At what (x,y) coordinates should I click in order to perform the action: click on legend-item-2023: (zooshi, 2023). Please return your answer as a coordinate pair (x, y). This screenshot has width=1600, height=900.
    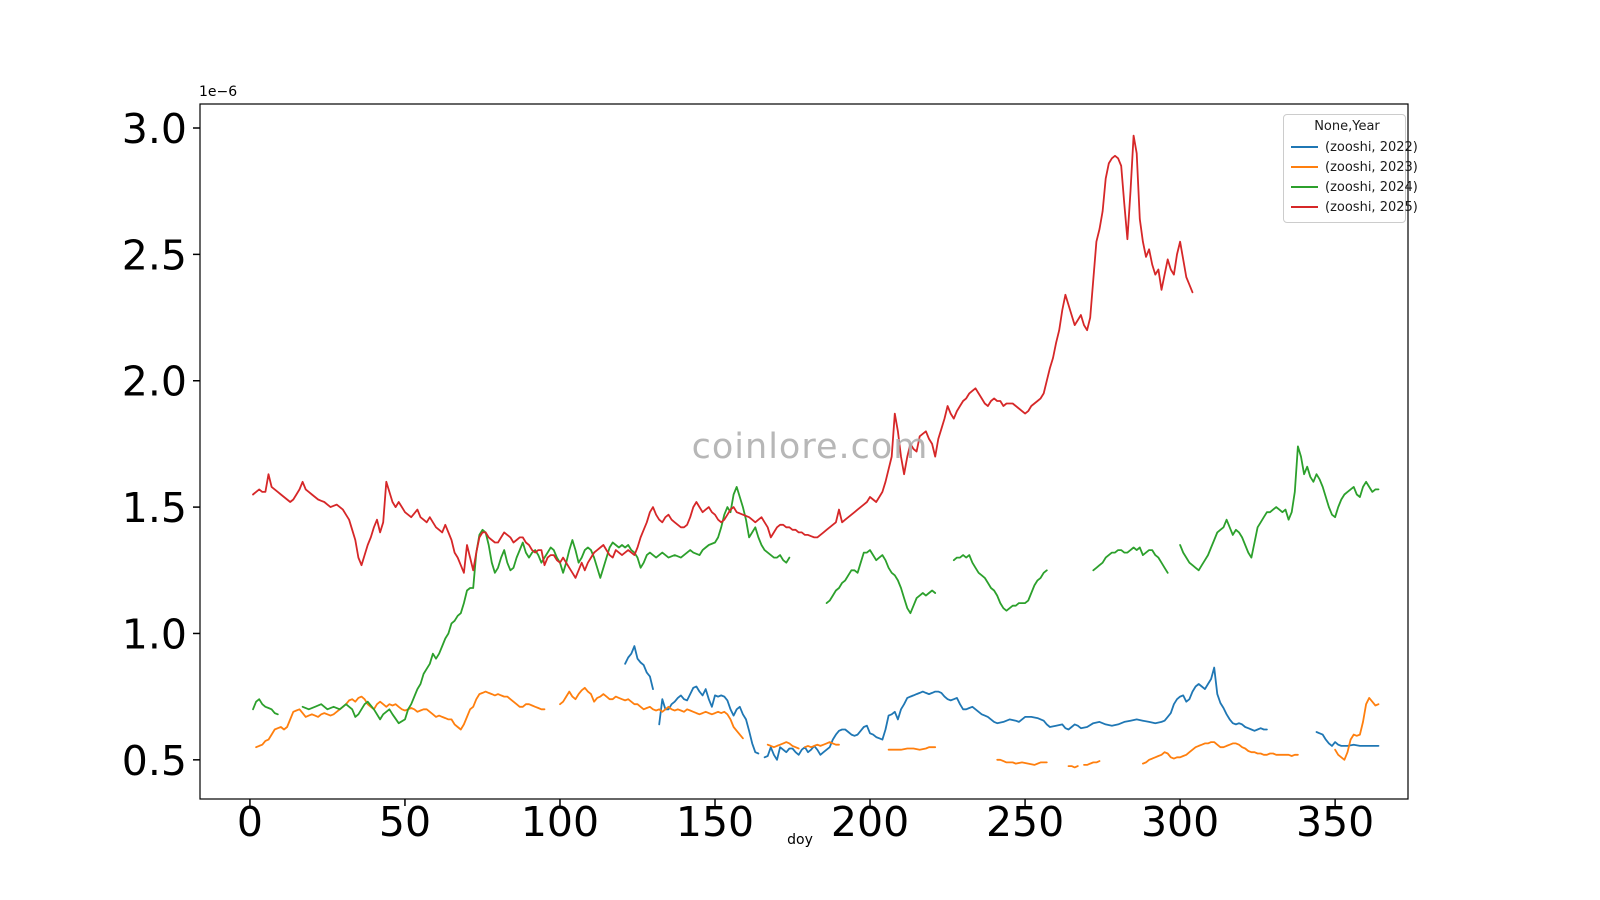
    Looking at the image, I should click on (1354, 167).